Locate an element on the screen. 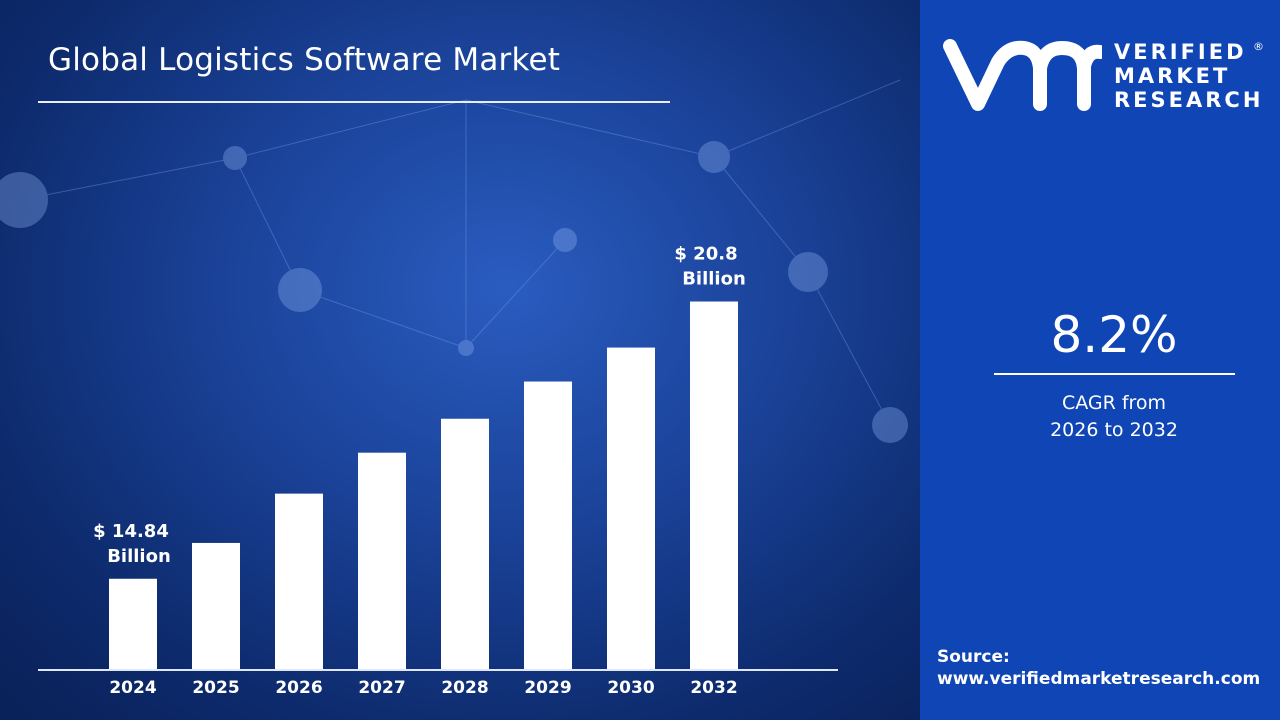 Image resolution: width=1280 pixels, height=720 pixels. x-tick-label: 2024 is located at coordinates (132, 688).